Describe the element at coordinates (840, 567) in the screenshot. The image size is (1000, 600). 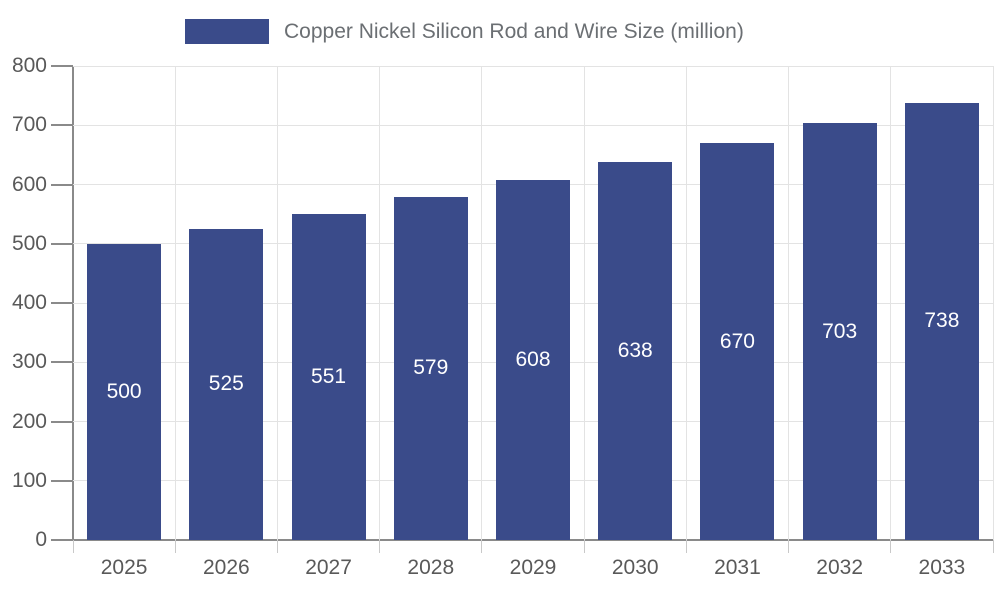
I see `x-category-label: 2032` at that location.